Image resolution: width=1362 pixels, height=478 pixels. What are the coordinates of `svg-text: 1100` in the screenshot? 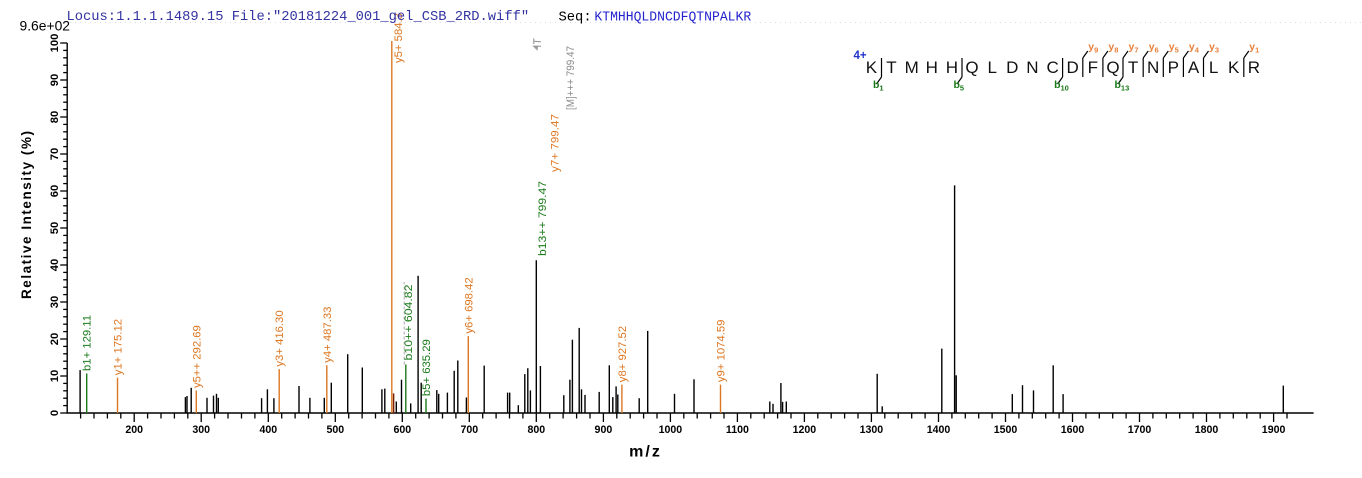 It's located at (737, 430).